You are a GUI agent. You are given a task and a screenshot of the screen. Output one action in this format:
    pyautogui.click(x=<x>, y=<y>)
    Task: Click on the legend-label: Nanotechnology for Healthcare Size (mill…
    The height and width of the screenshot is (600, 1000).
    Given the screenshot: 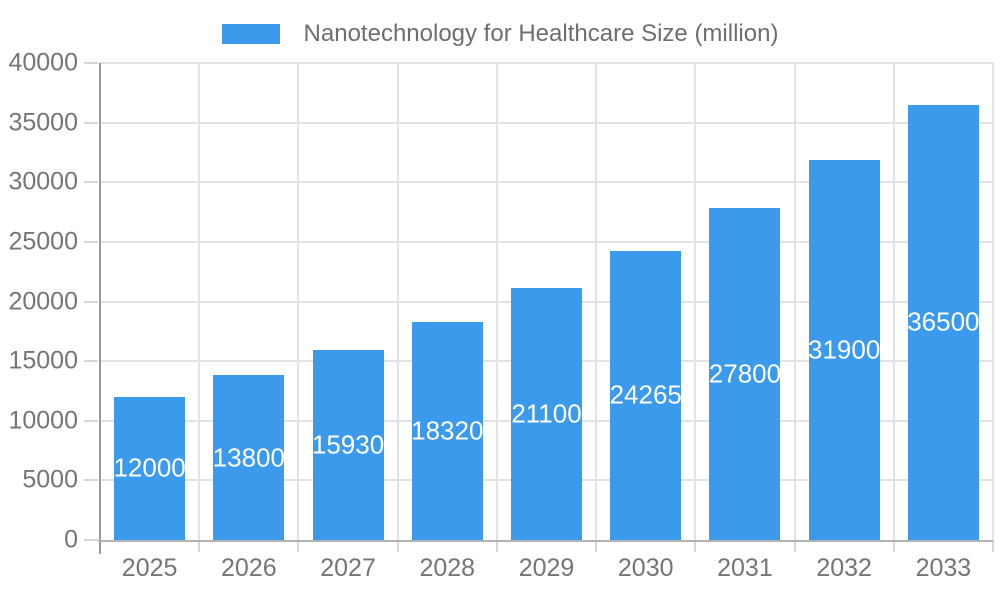 What is the action you would take?
    pyautogui.click(x=541, y=33)
    